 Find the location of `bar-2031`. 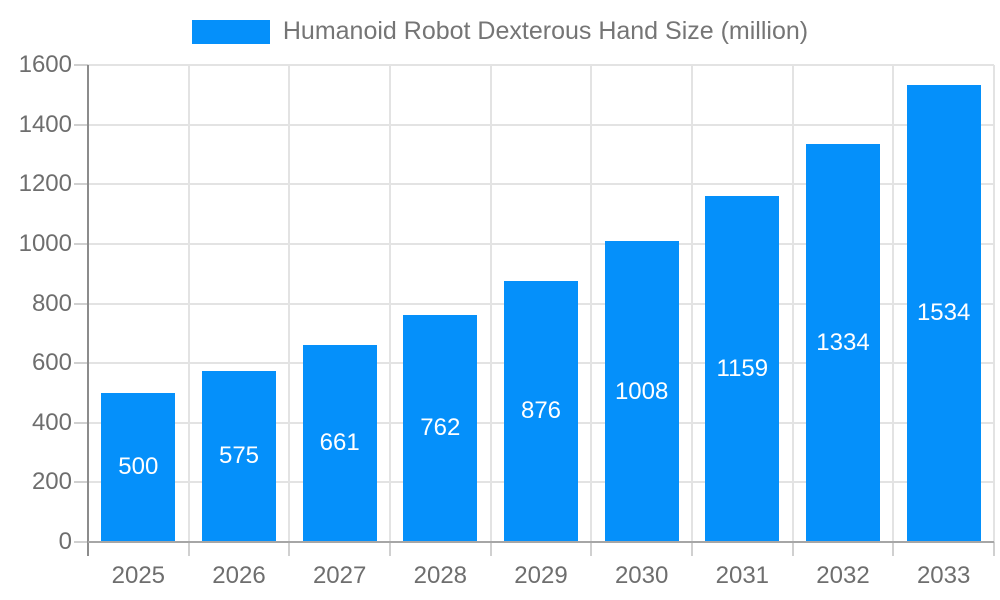

bar-2031 is located at coordinates (742, 369).